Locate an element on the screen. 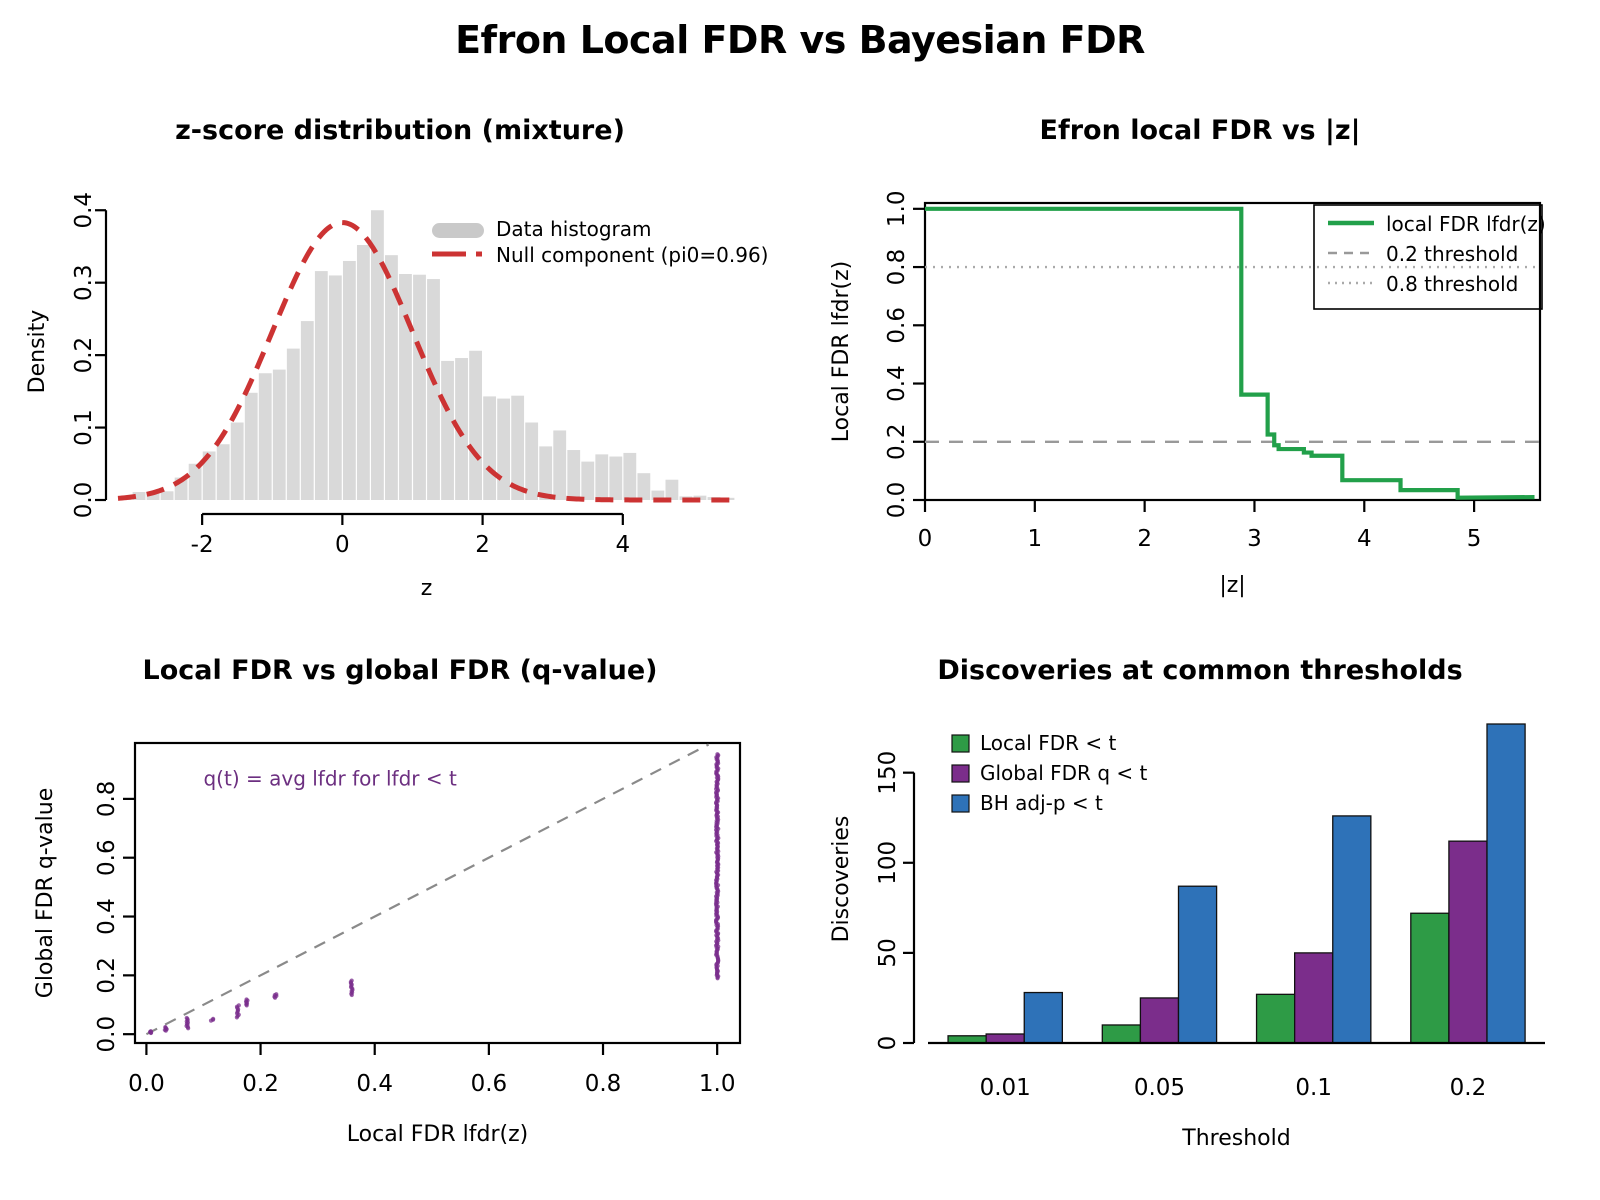 This screenshot has height=1200, width=1600. x-axis-tick-label: 1.0 is located at coordinates (717, 1084).